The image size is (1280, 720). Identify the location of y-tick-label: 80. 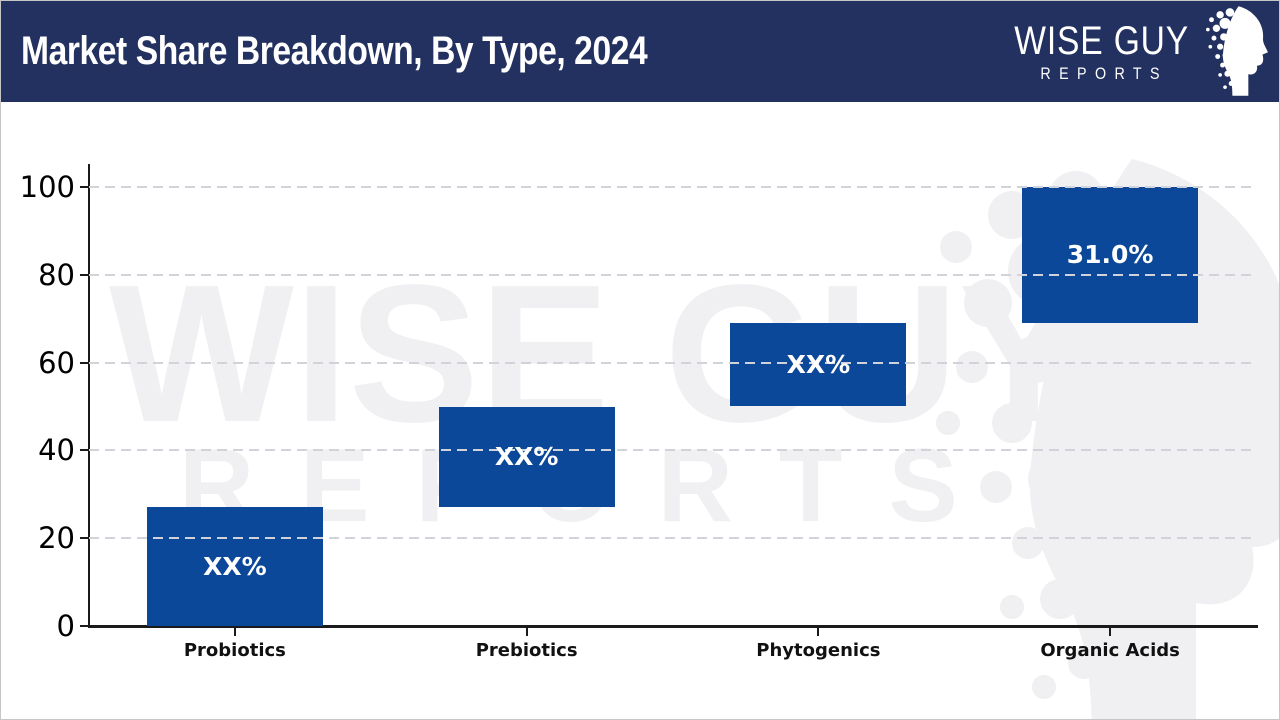
(56, 274).